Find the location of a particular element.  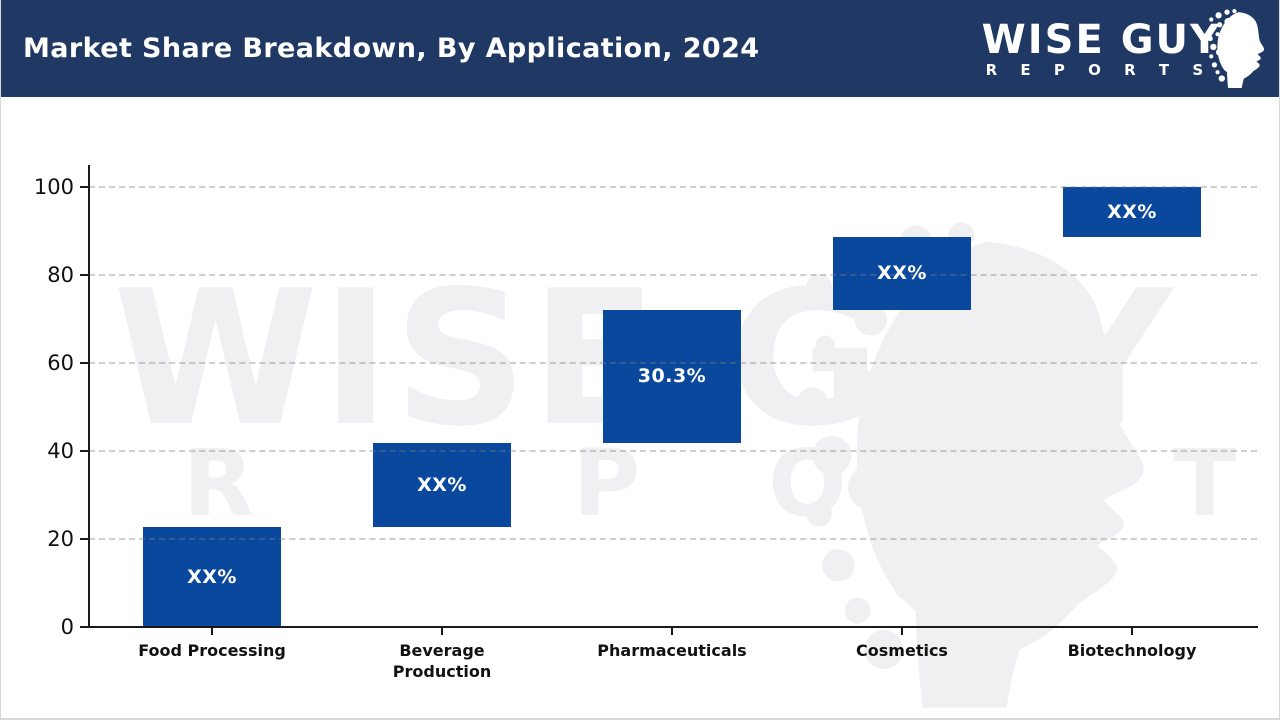

x-axis-label-biotechnology: Biotechnology is located at coordinates (1132, 650).